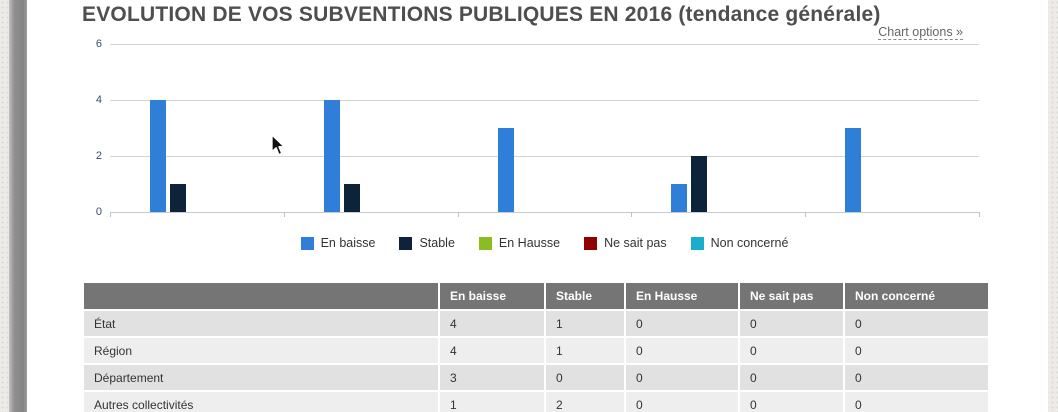  What do you see at coordinates (920, 32) in the screenshot?
I see `chart-options-link: Chart options »` at bounding box center [920, 32].